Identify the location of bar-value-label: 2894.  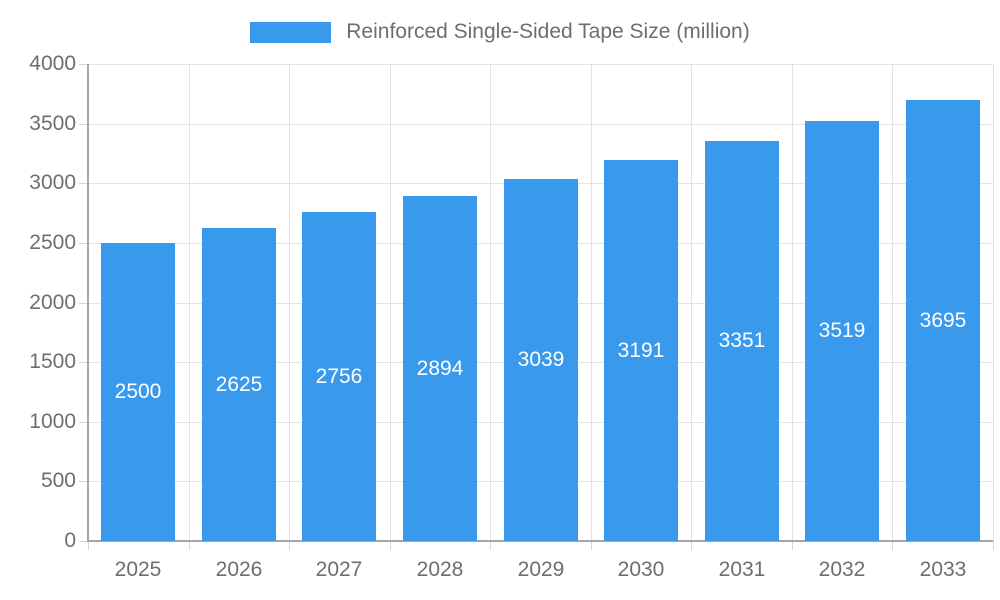
(440, 368).